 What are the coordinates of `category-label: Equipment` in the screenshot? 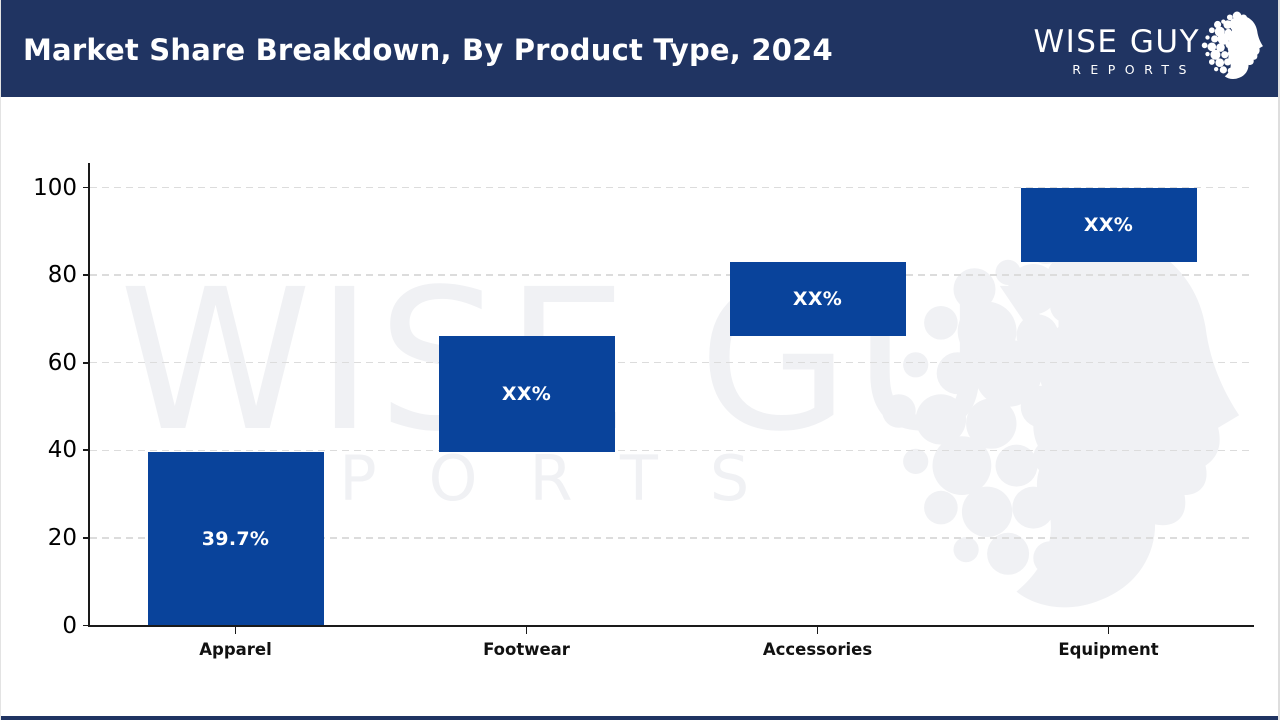 It's located at (1108, 649).